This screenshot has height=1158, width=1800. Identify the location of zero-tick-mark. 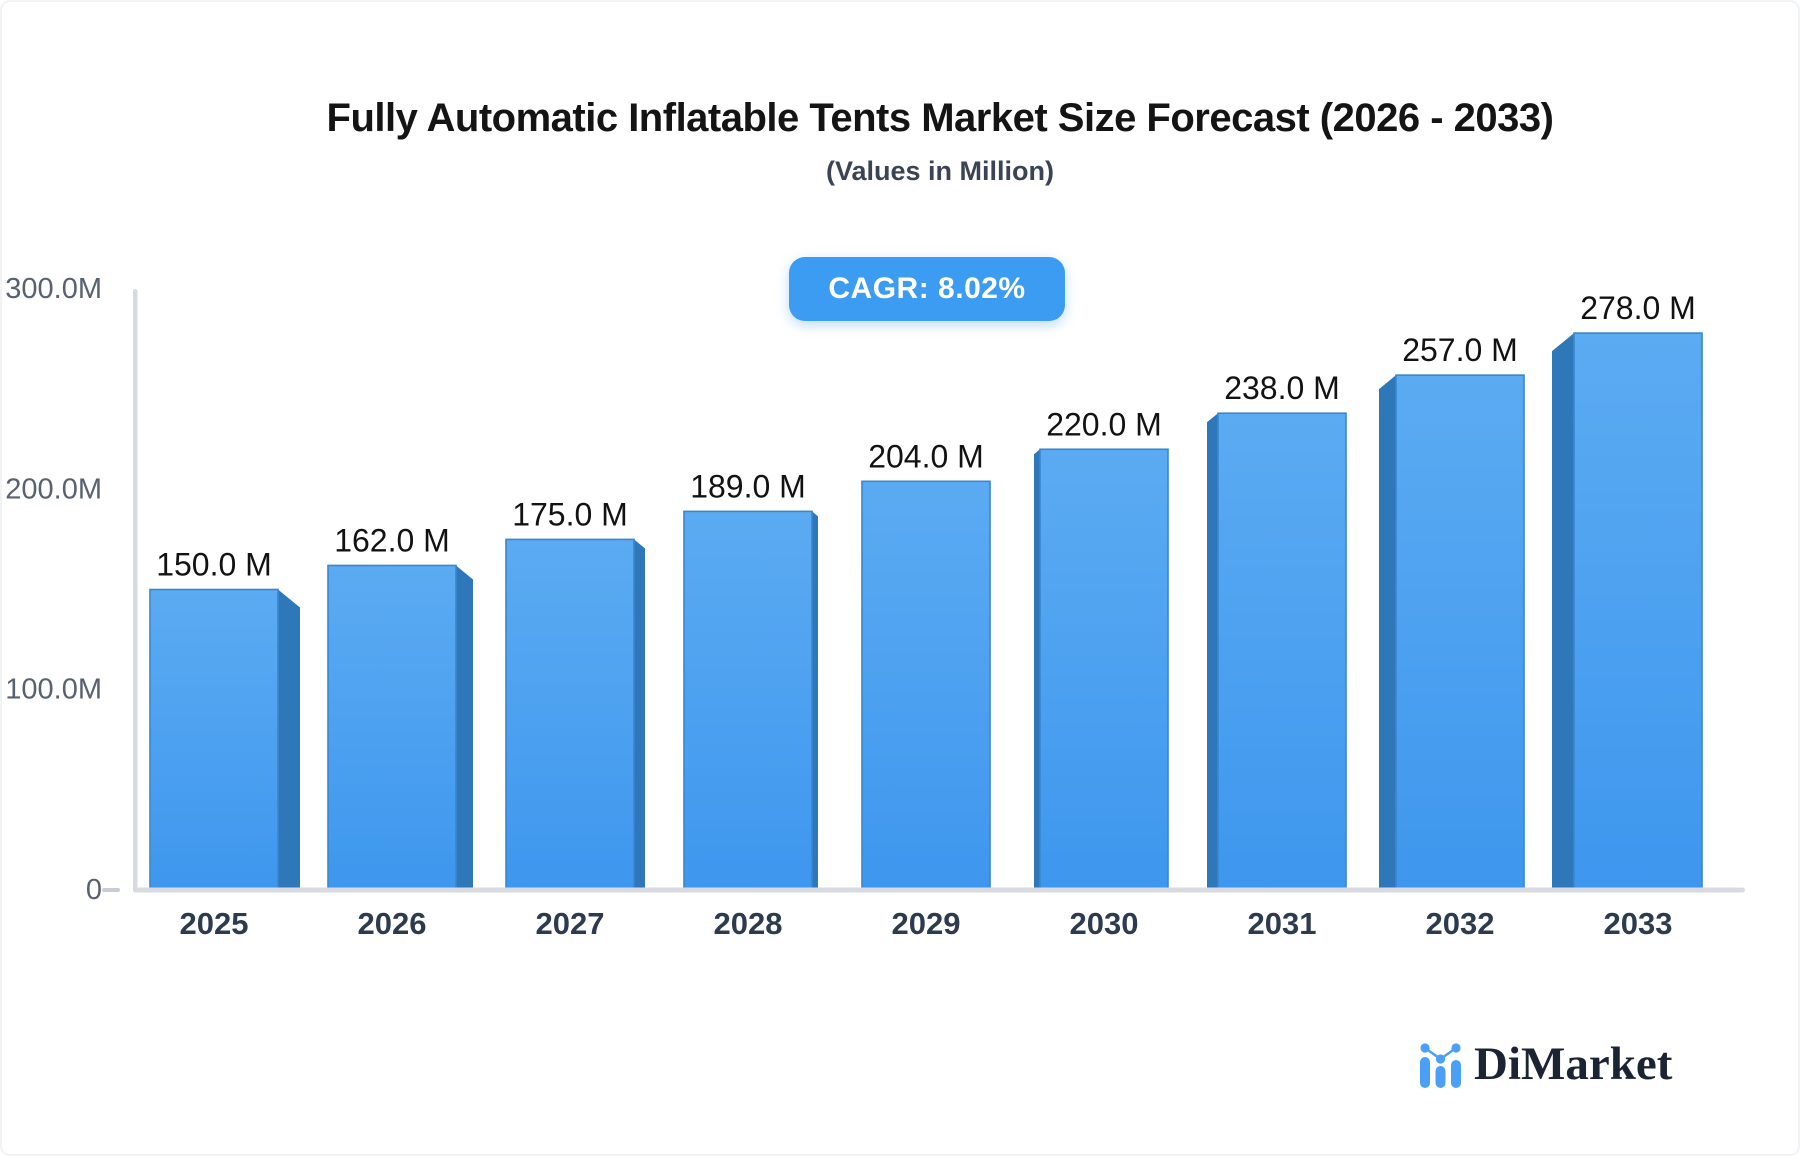
(111, 890).